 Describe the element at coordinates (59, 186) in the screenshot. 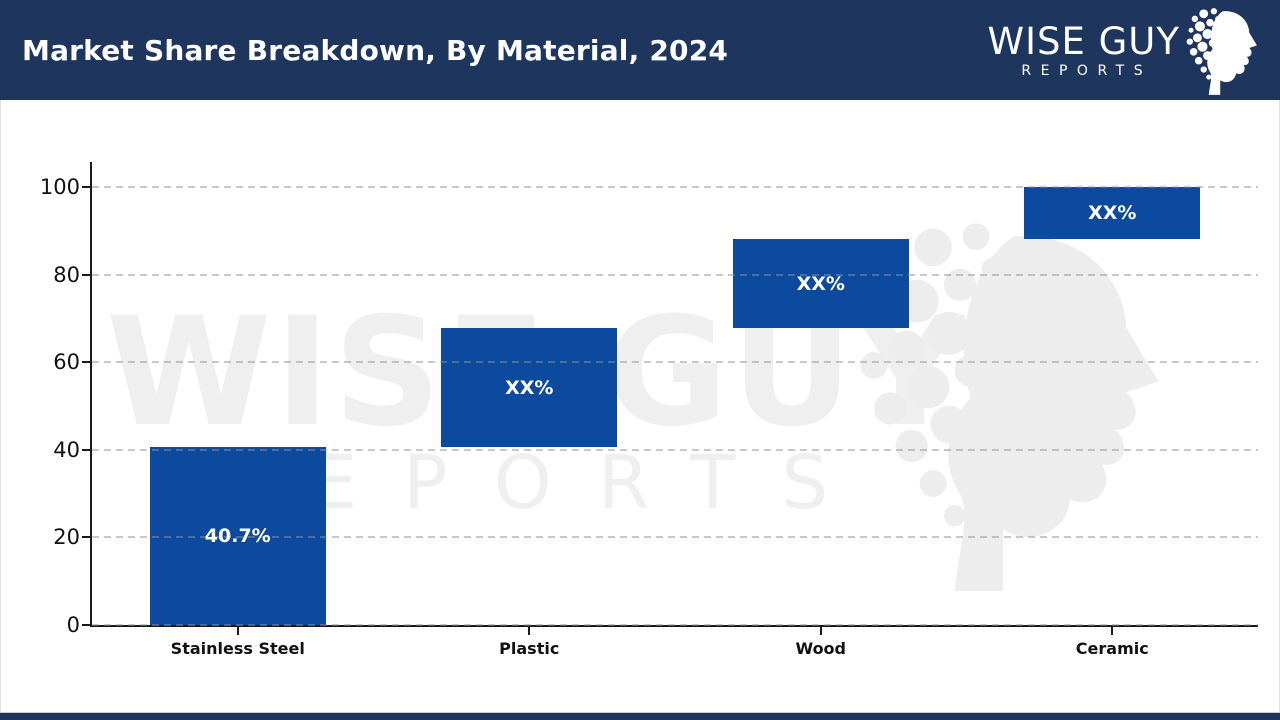

I see `y-tick-label: 100` at that location.